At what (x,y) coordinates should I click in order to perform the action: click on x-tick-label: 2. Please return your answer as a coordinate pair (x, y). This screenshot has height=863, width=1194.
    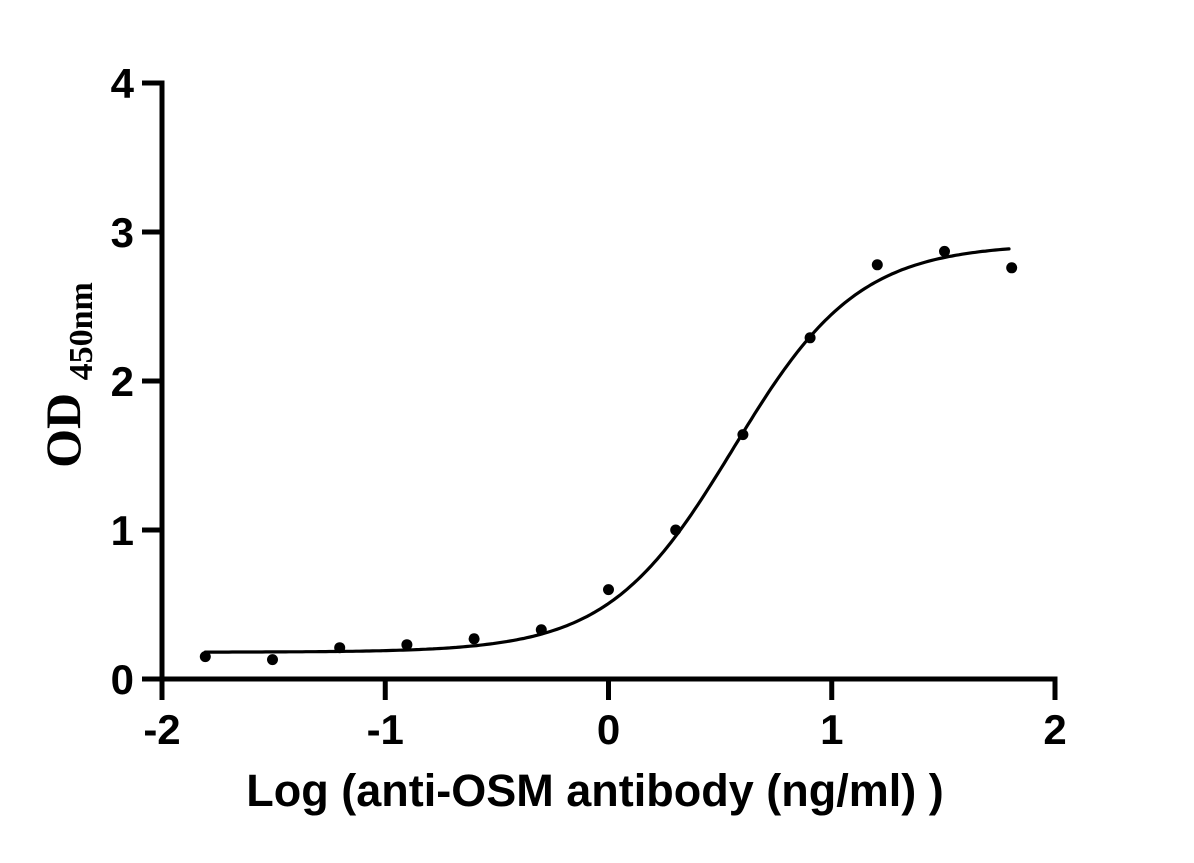
    Looking at the image, I should click on (1054, 729).